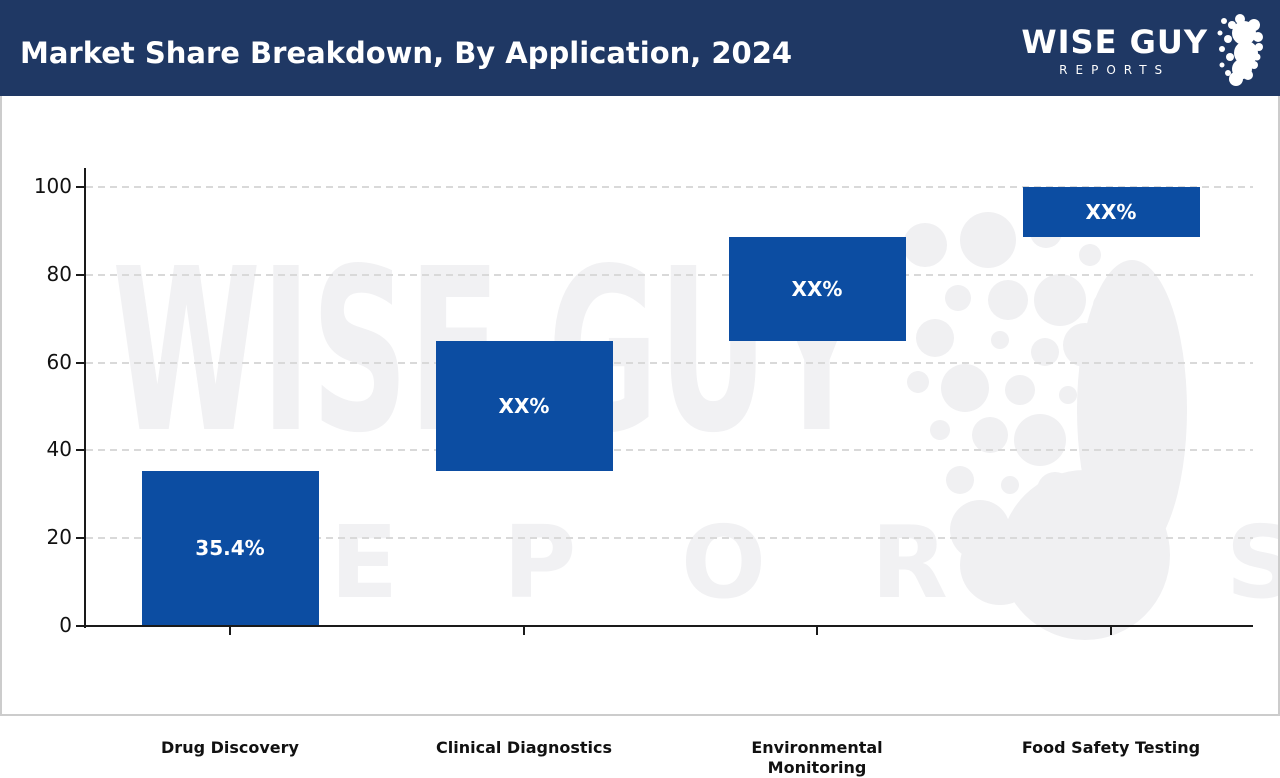 This screenshot has width=1280, height=778. I want to click on y-axis-tick-label: 0, so click(65, 625).